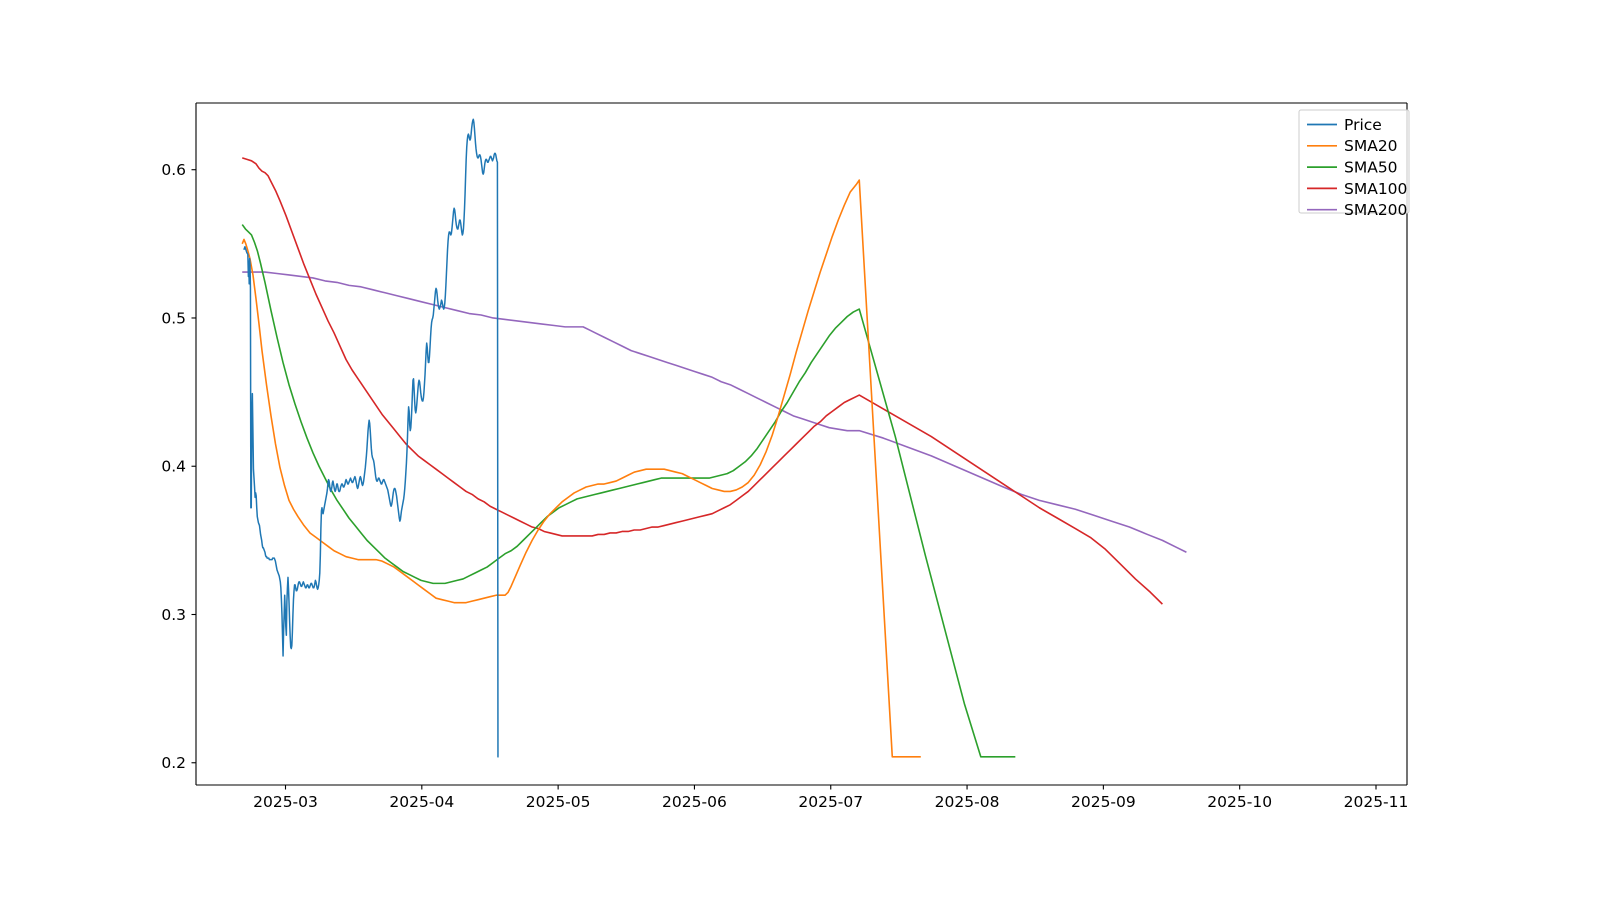  What do you see at coordinates (1375, 210) in the screenshot?
I see `legend-label-sma200: SMA200` at bounding box center [1375, 210].